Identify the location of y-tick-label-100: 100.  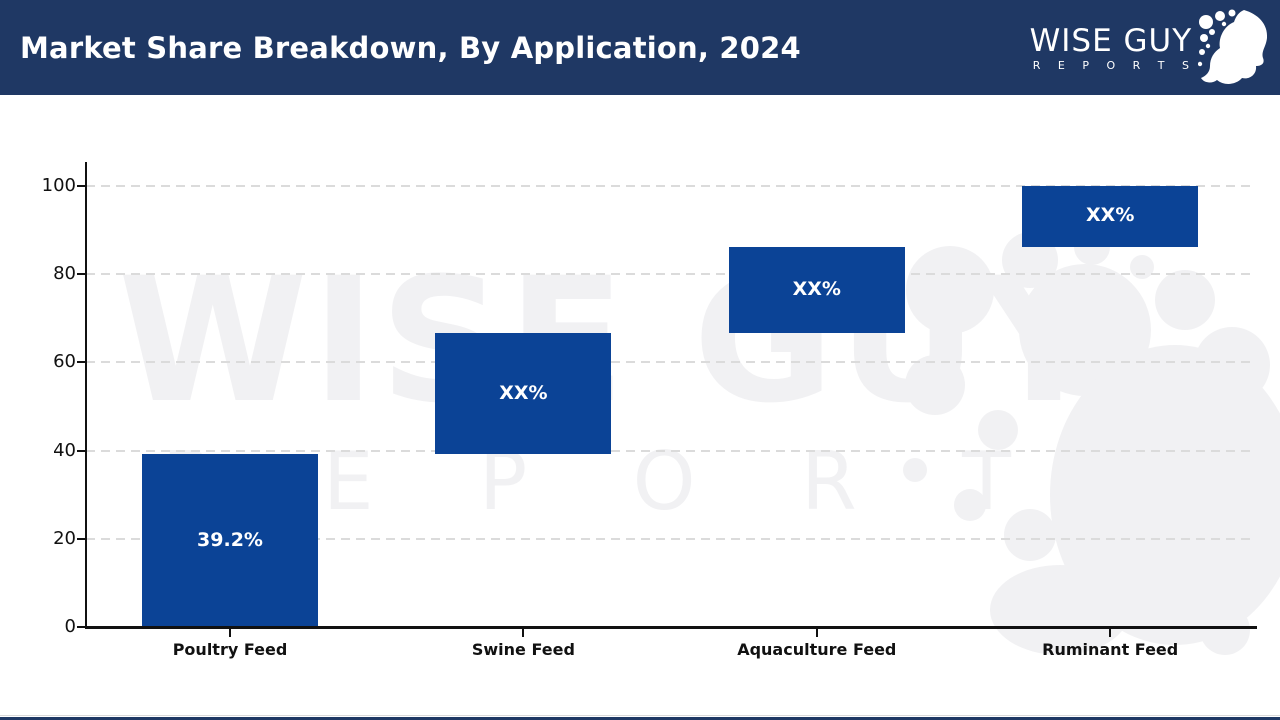
(58, 185).